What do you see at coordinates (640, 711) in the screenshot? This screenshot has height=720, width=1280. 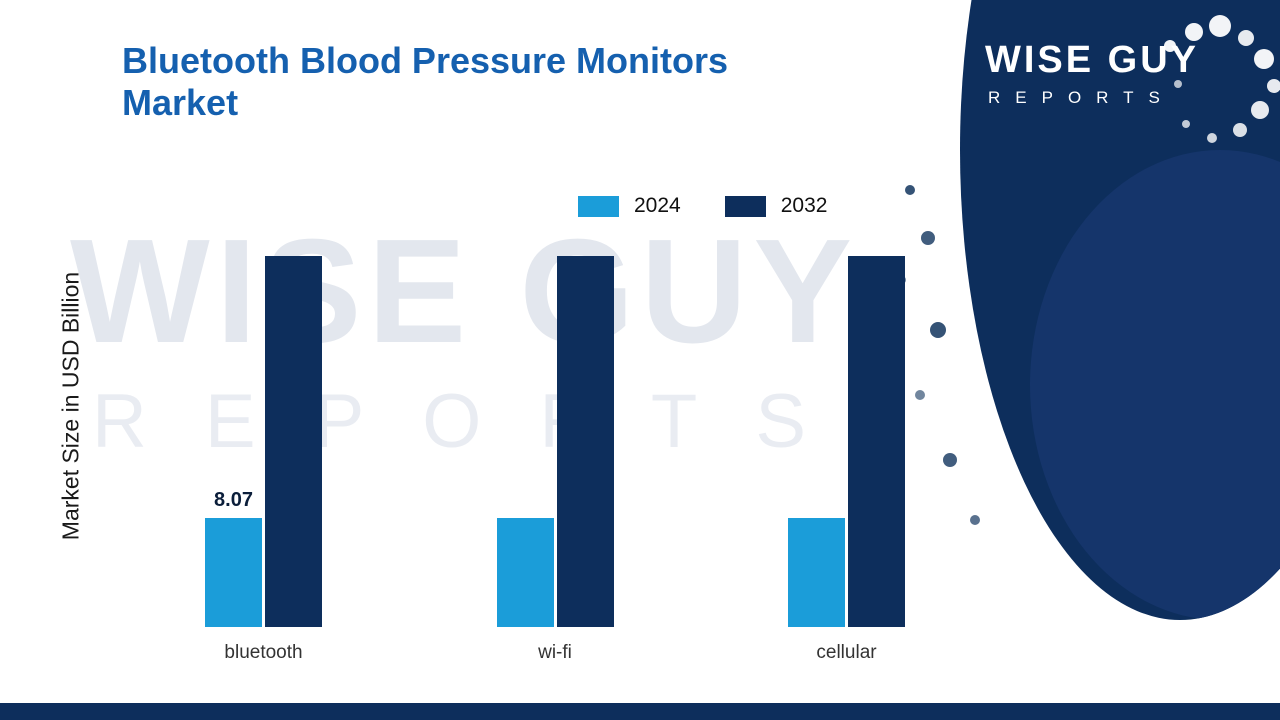 I see `footer-bar` at bounding box center [640, 711].